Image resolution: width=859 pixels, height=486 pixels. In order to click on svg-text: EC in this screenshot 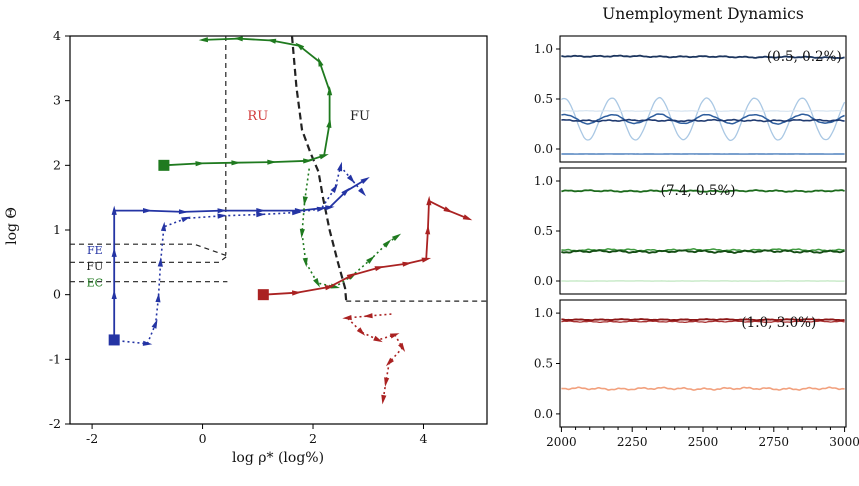, I will do `click(95, 282)`.